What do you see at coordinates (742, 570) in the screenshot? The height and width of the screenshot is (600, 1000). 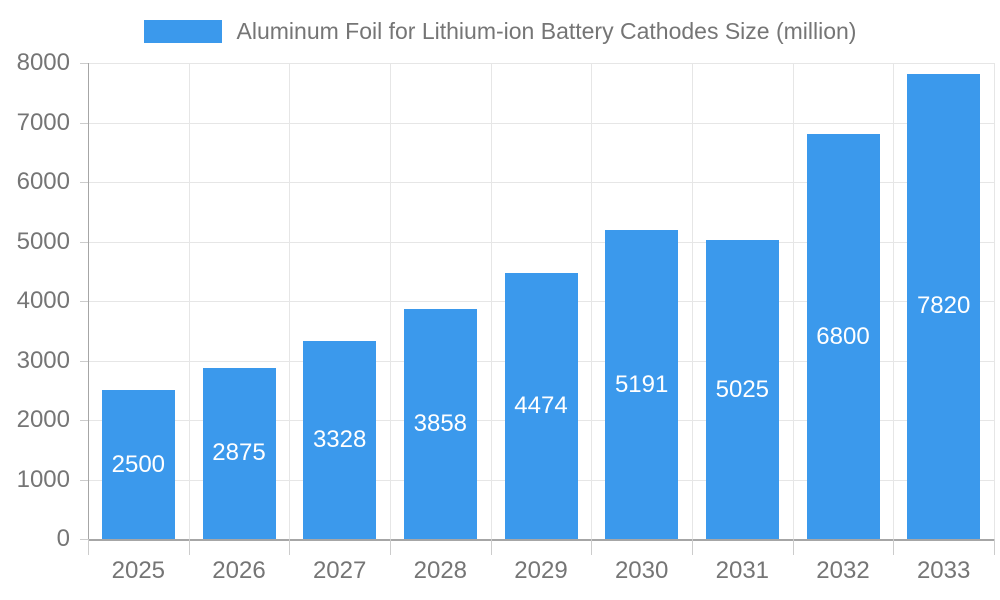 I see `x-axis-label: 2031` at bounding box center [742, 570].